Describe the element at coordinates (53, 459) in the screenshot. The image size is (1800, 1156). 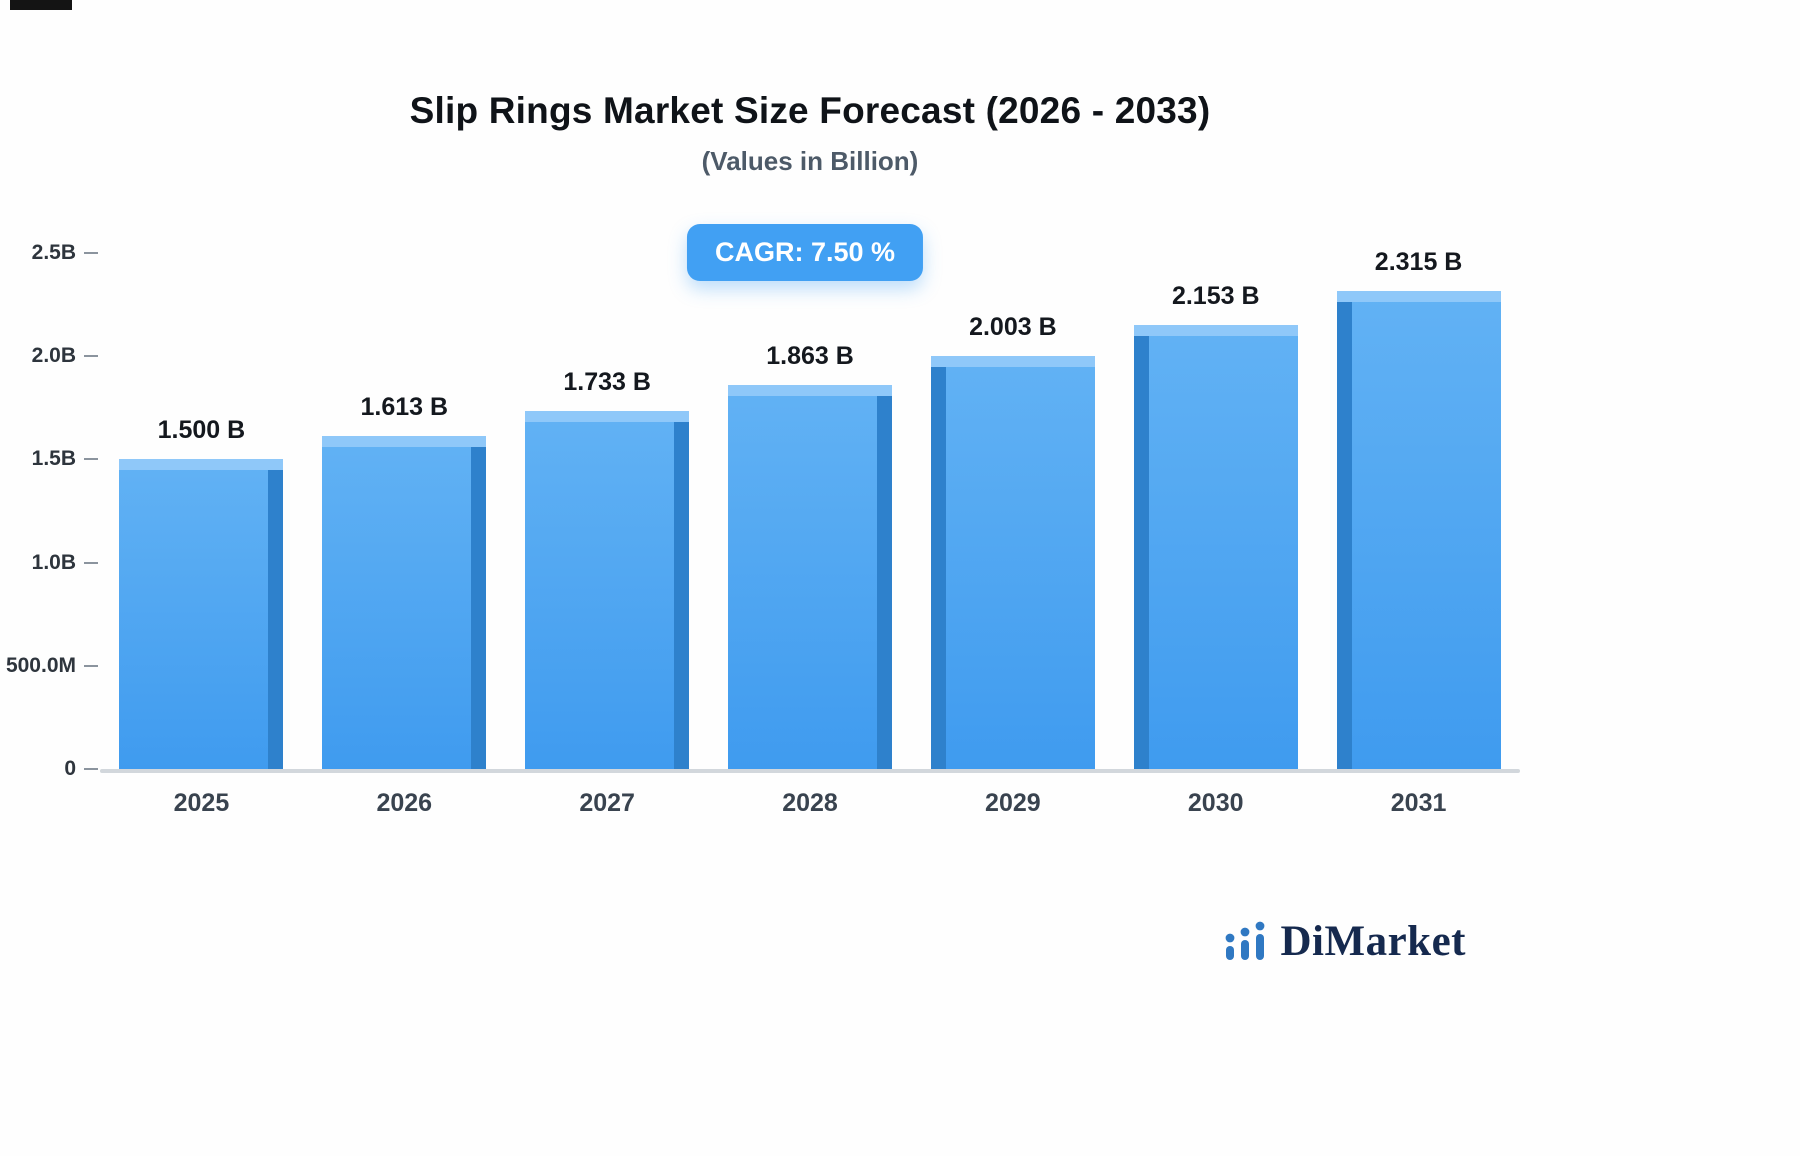
I see `y-tick-label: 1.5B` at that location.